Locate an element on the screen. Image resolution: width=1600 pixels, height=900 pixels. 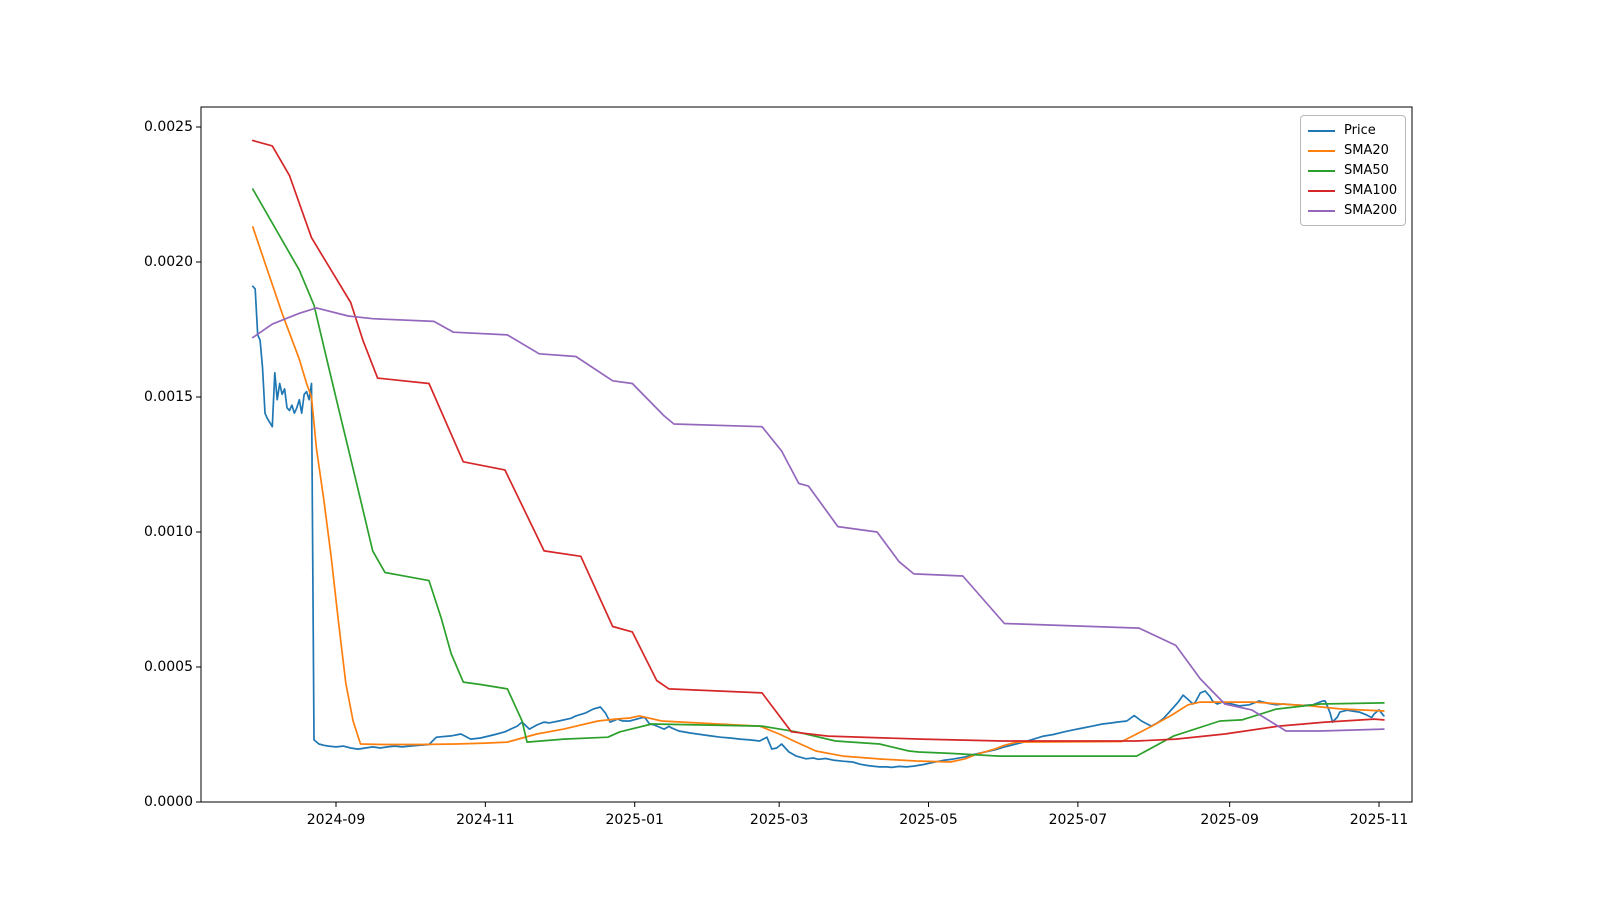
legend-item-price: Price is located at coordinates (1353, 131).